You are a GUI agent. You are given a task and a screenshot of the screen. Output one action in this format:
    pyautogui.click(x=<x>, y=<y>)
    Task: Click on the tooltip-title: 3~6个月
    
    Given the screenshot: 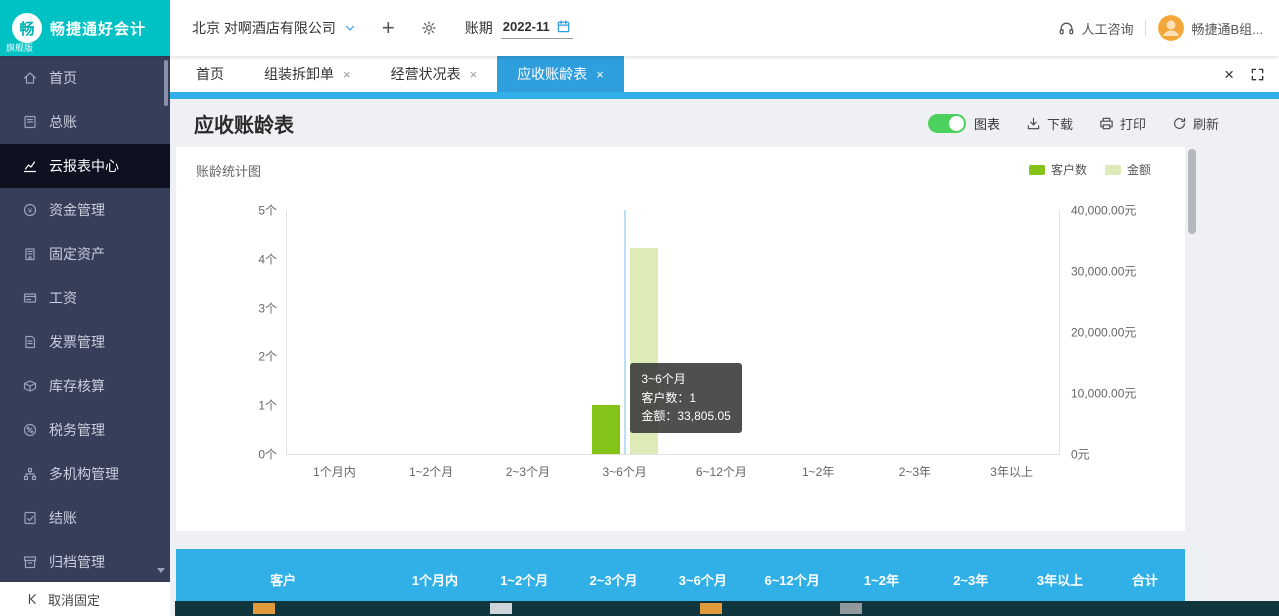 What is the action you would take?
    pyautogui.click(x=663, y=379)
    